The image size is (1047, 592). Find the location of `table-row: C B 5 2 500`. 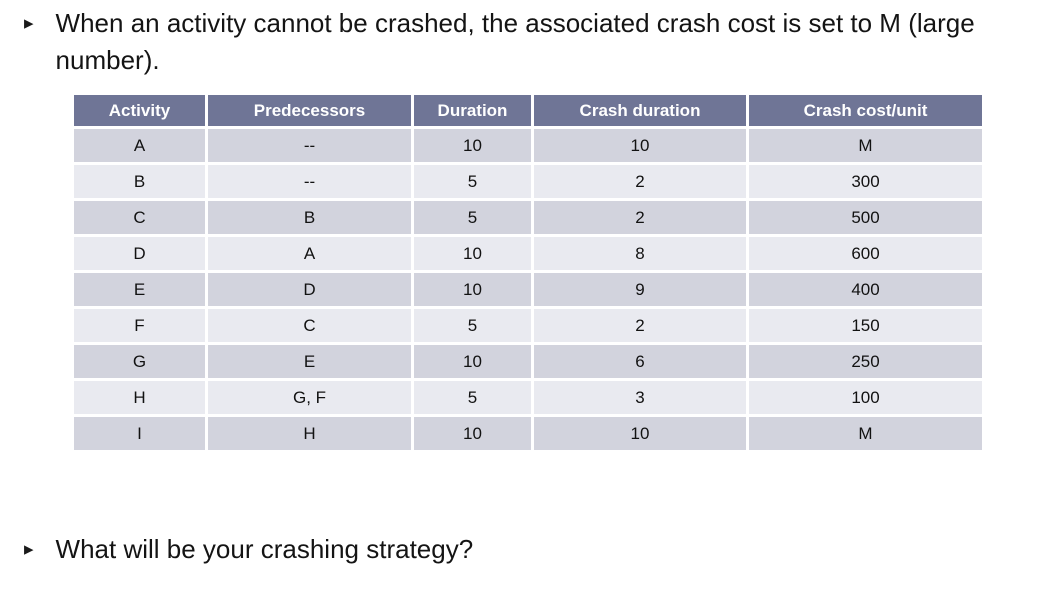

table-row: C B 5 2 500 is located at coordinates (528, 217).